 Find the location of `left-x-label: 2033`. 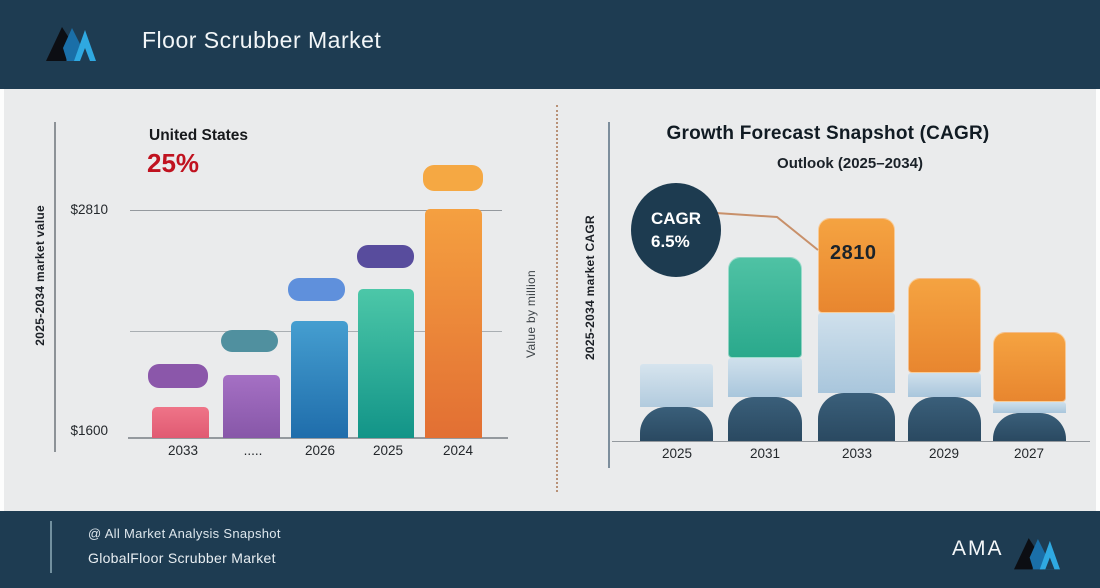

left-x-label: 2033 is located at coordinates (183, 450).